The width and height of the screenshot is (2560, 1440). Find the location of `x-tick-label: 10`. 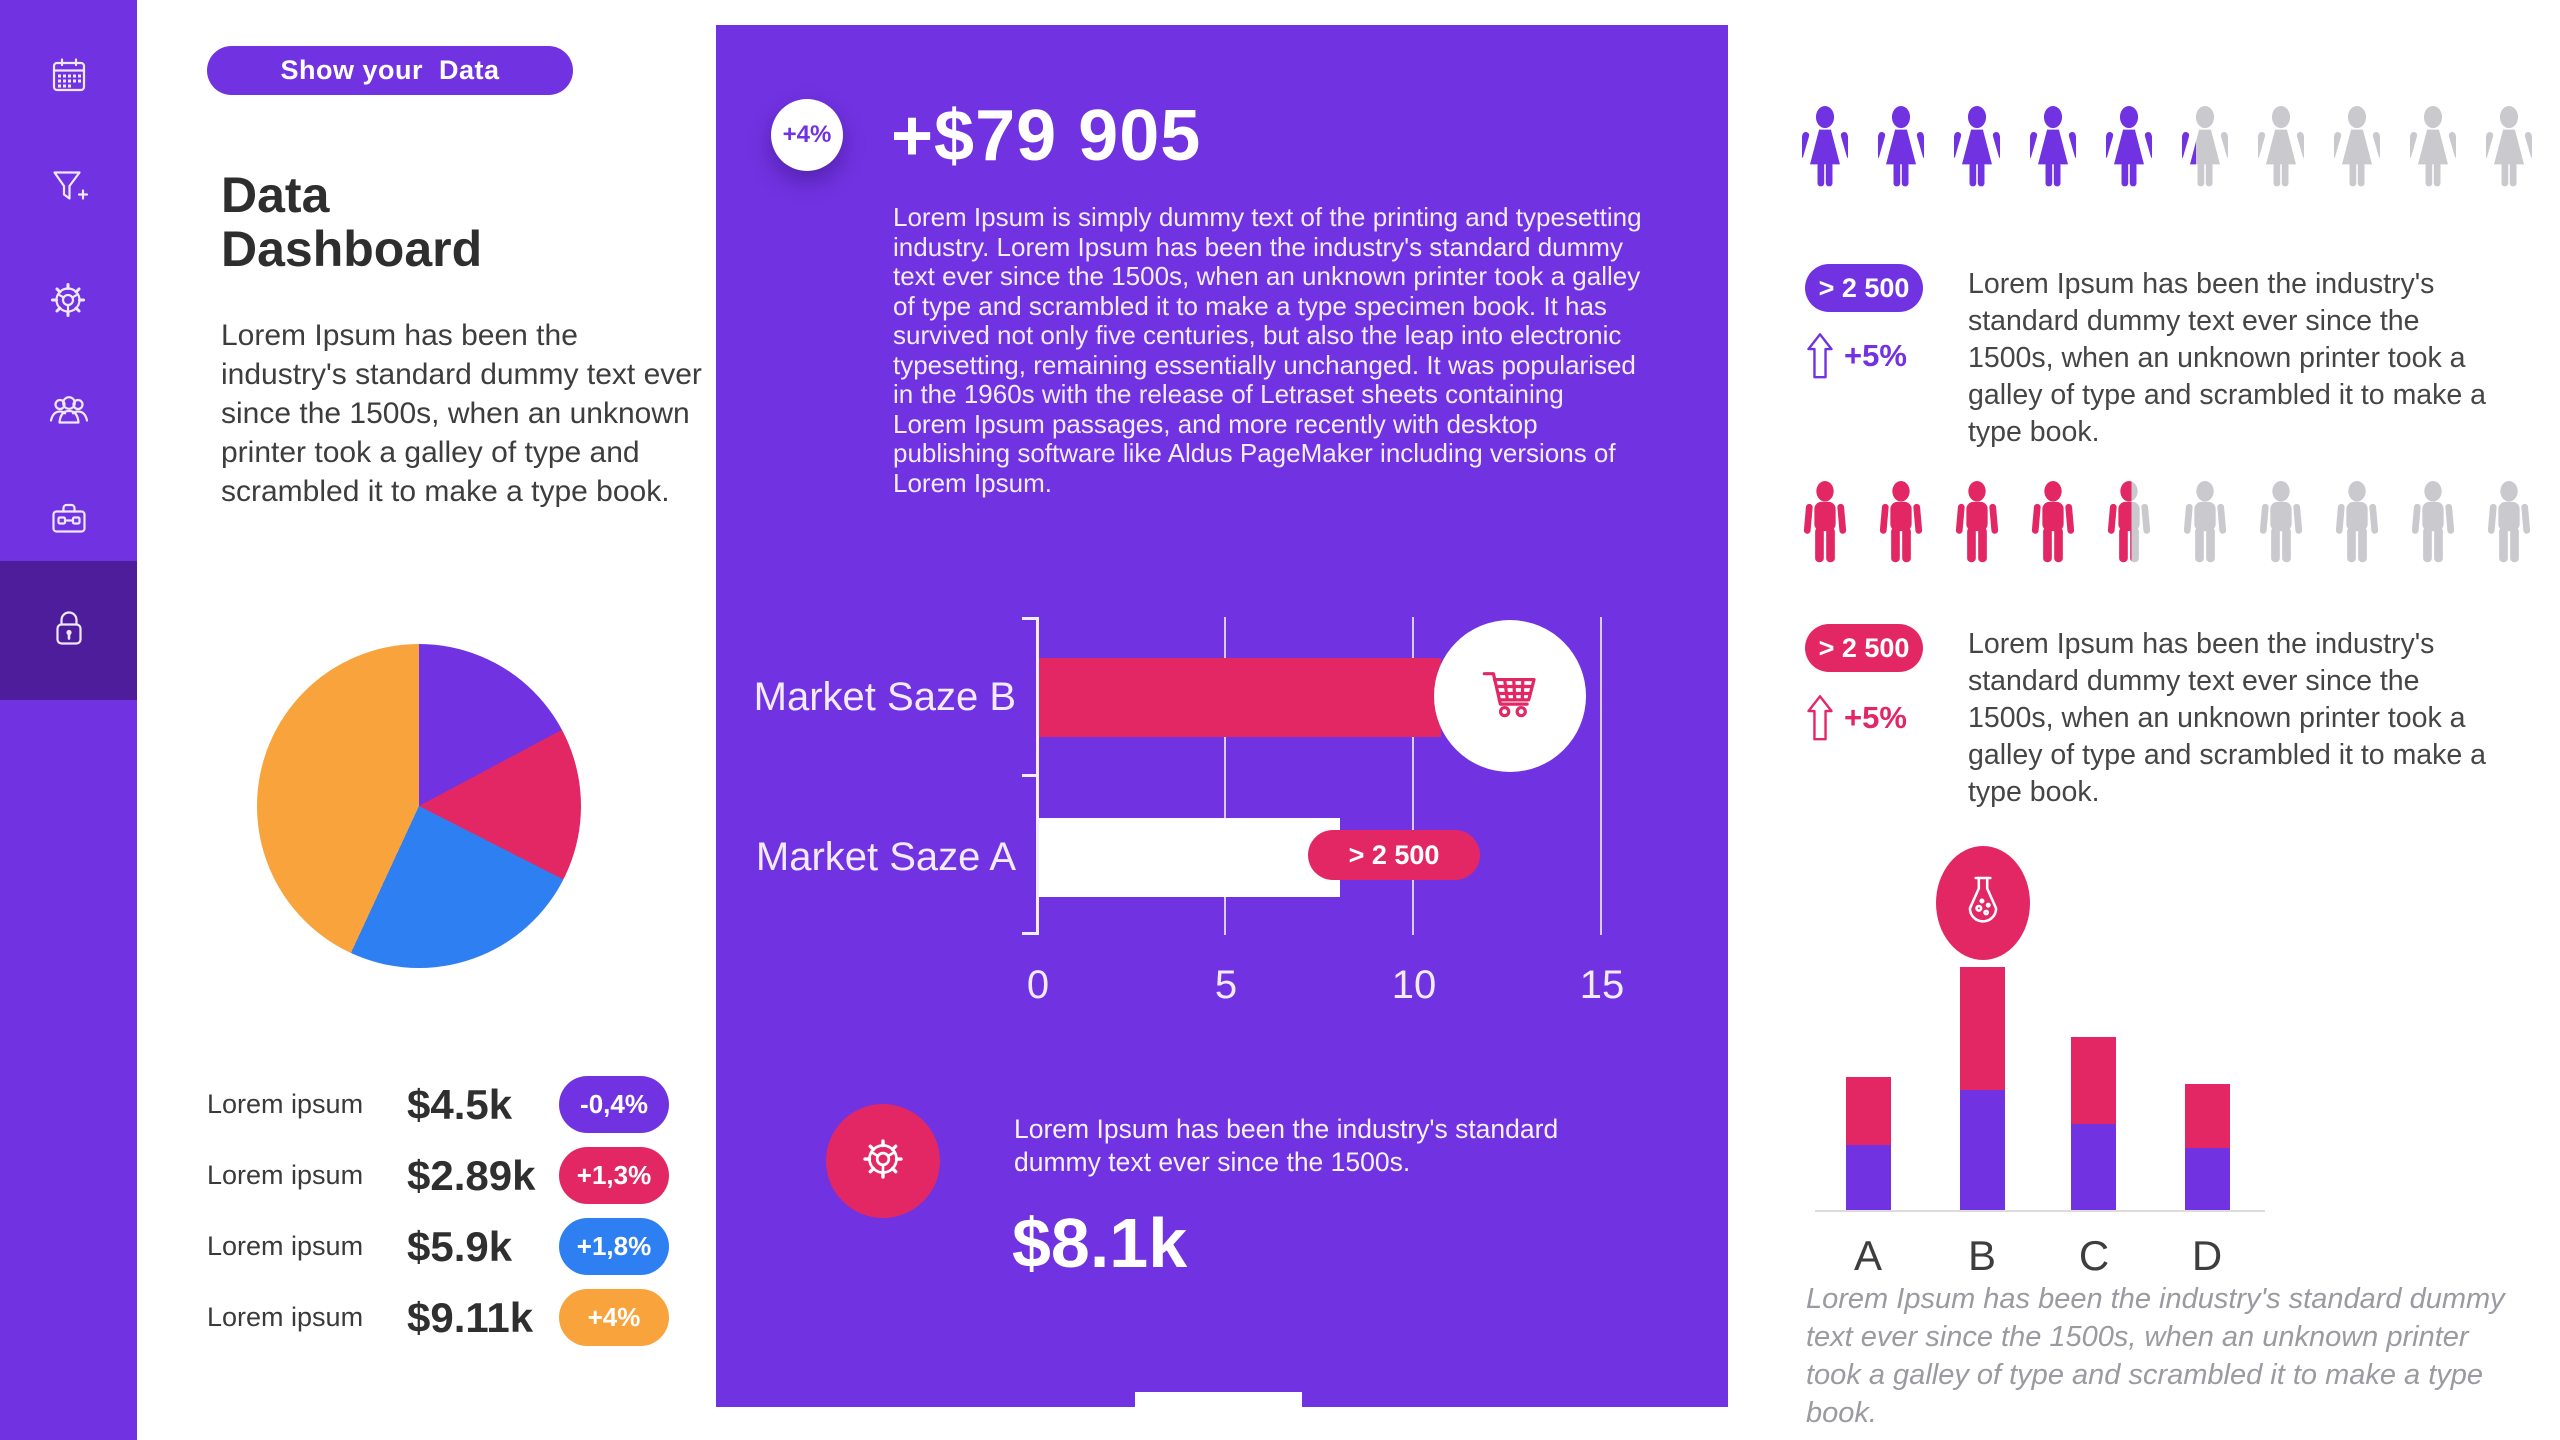

x-tick-label: 10 is located at coordinates (1414, 985).